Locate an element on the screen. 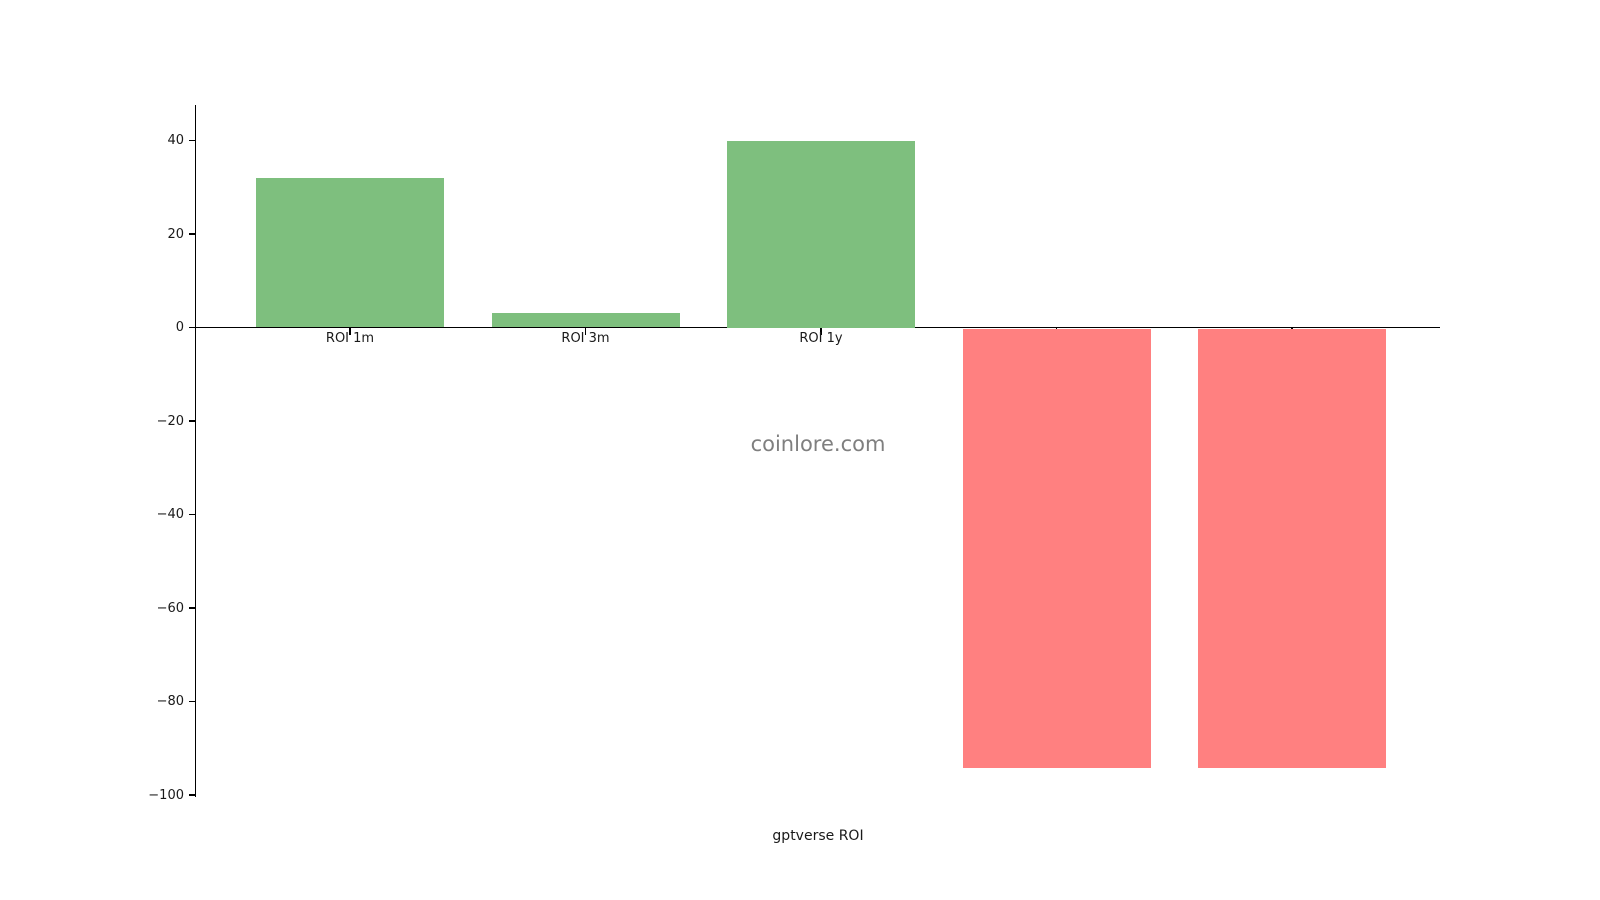  y-tick-label: −60 is located at coordinates (170, 608).